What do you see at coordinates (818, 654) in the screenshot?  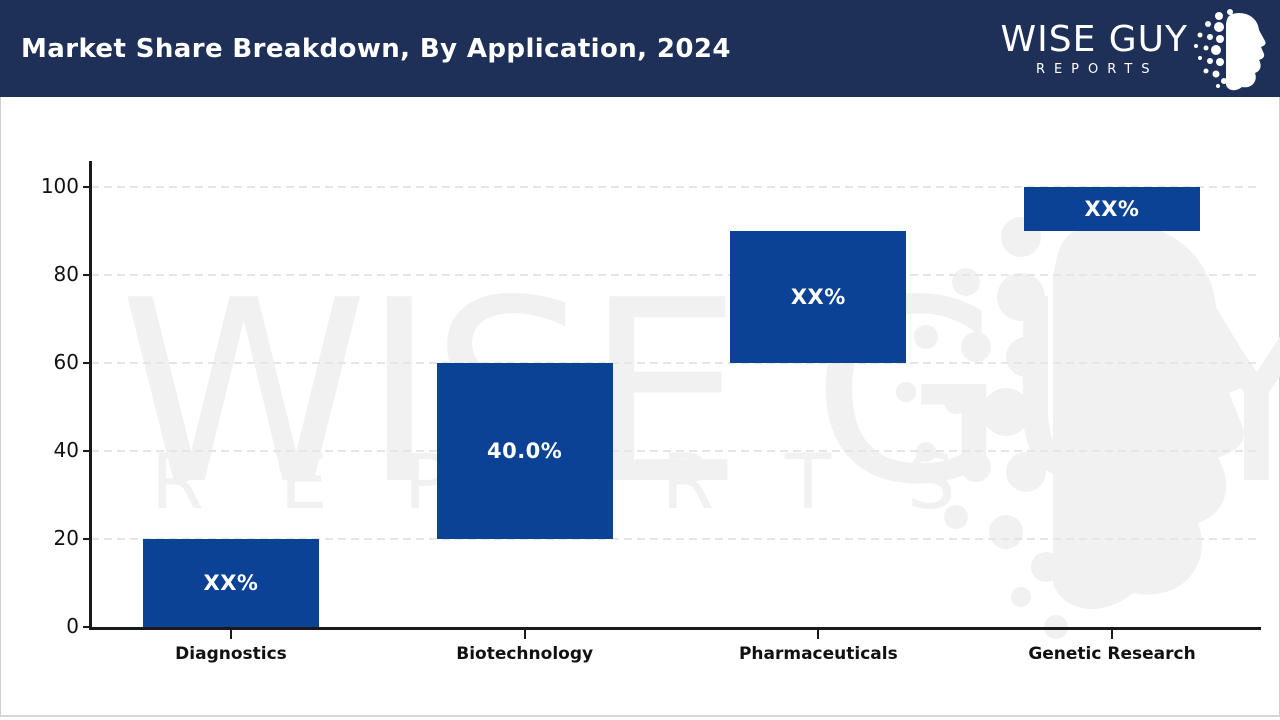 I see `x-axis-label-2: Pharmaceuticals` at bounding box center [818, 654].